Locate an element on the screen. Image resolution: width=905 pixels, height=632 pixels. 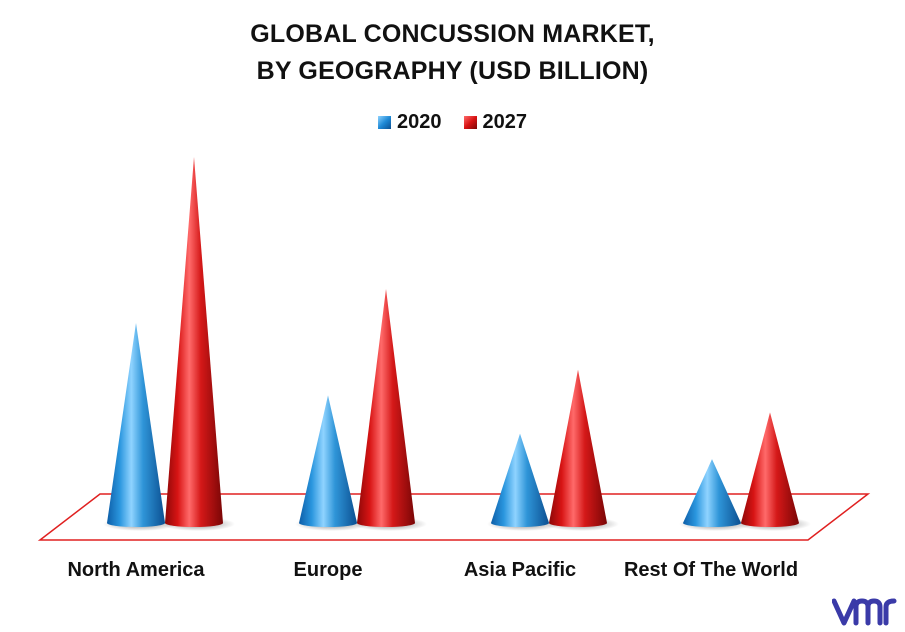
cone-asia-pacific-2020 is located at coordinates (520, 480).